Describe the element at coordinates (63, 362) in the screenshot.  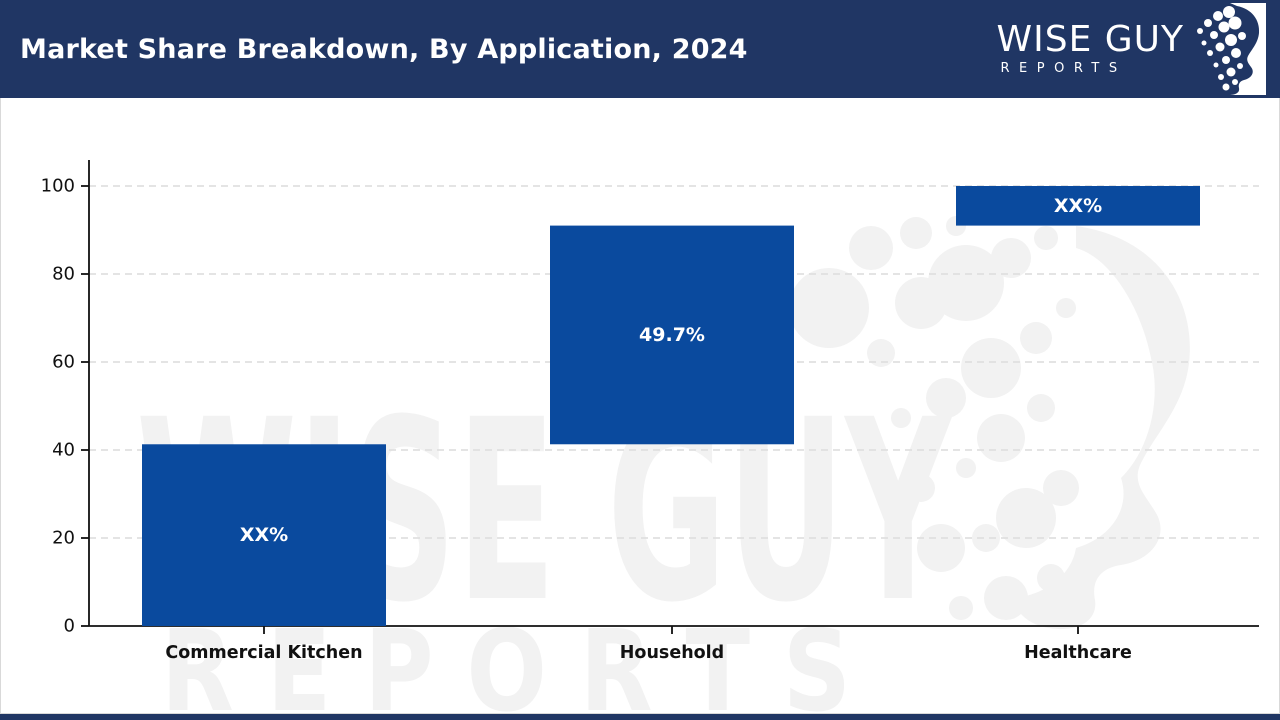
I see `y-tick-label: 60` at that location.